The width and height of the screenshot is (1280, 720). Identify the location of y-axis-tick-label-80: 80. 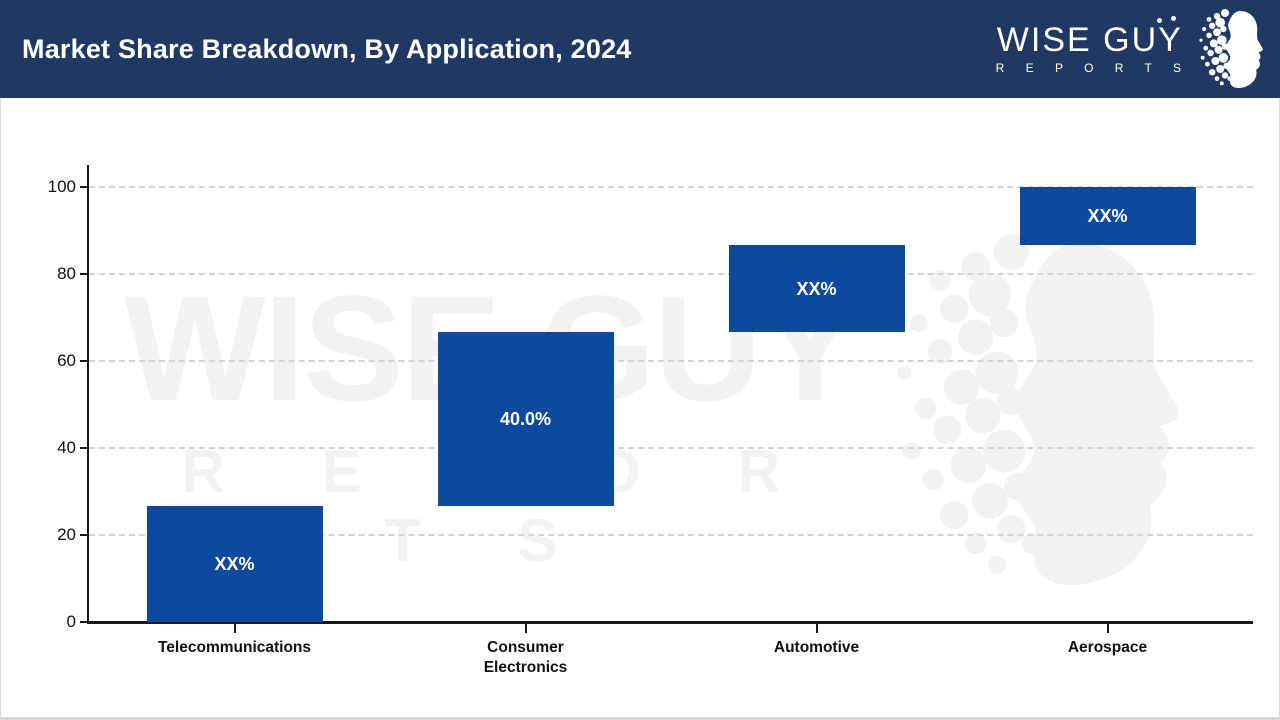
(66, 273).